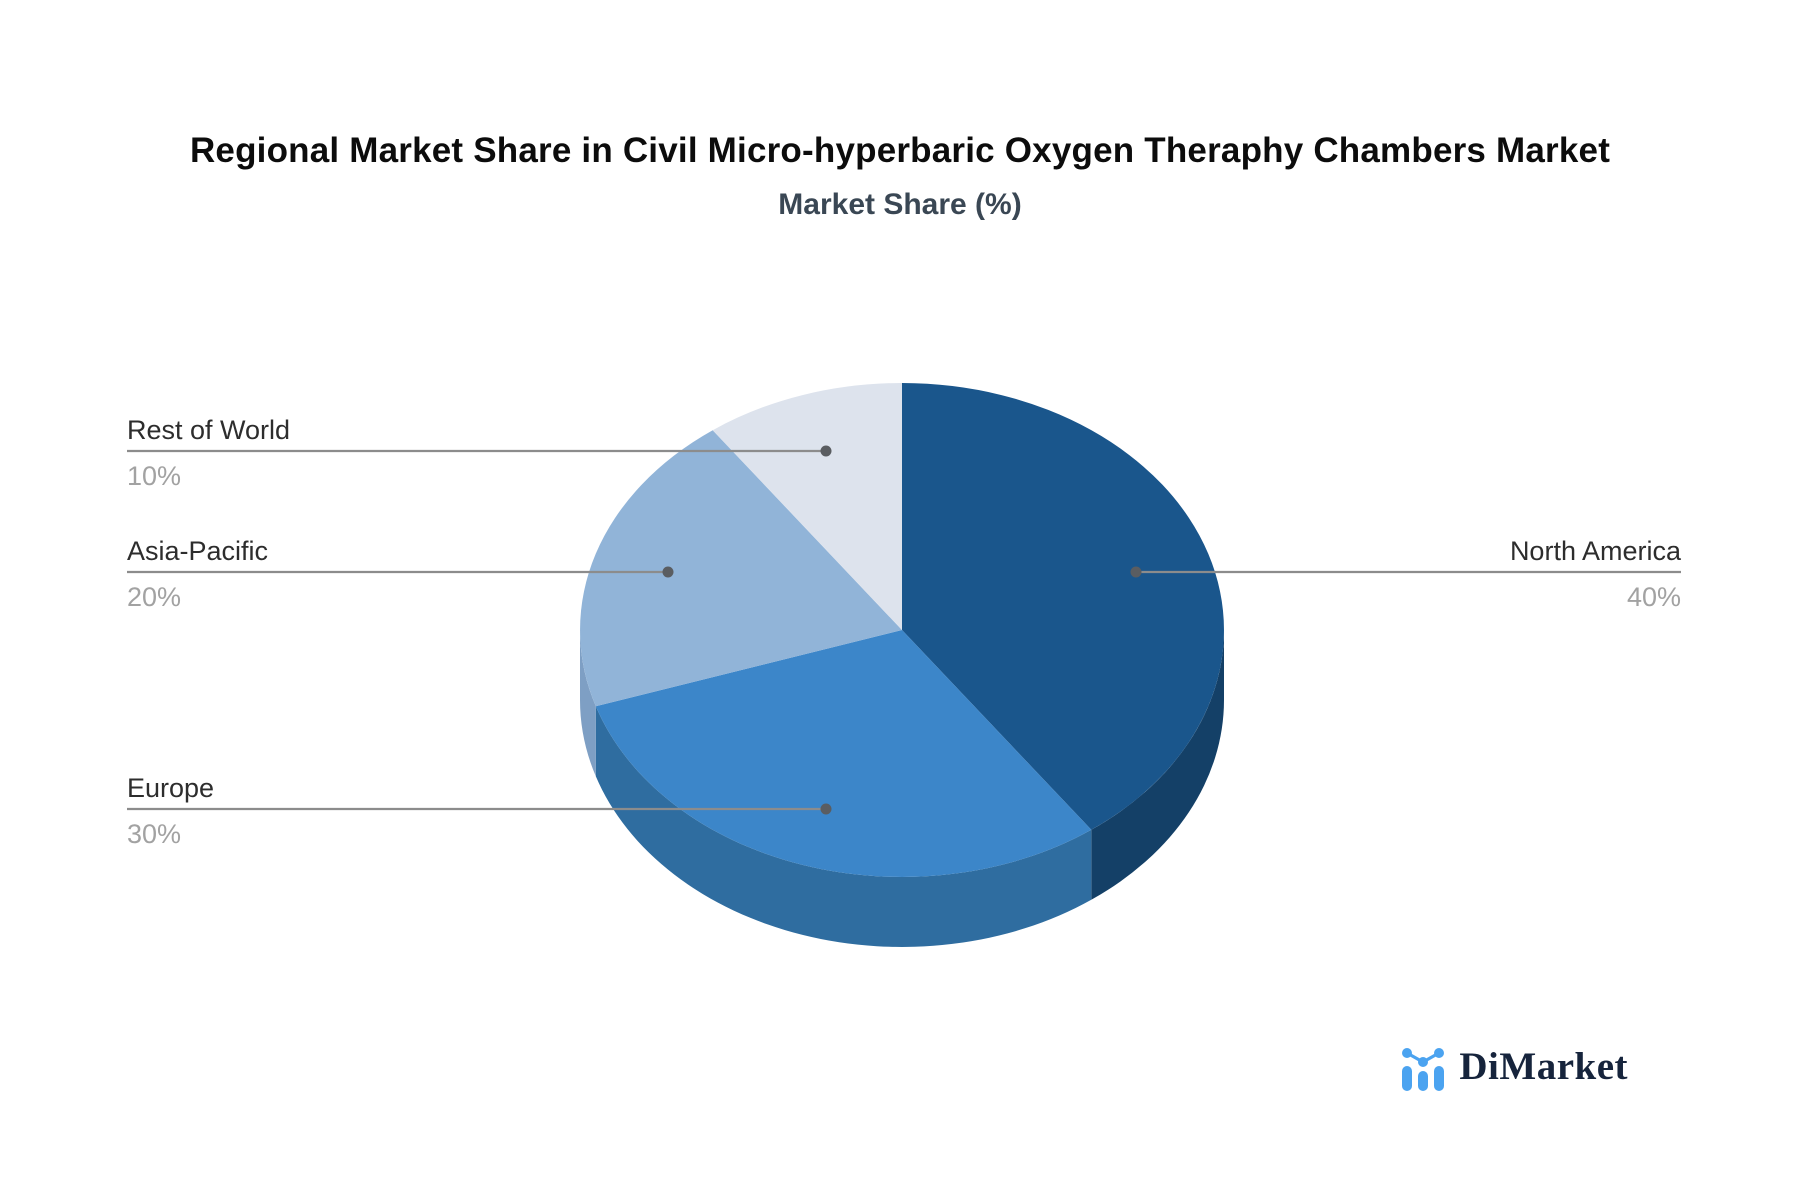 This screenshot has height=1196, width=1800. I want to click on leader-dot-rest-of-world, so click(826, 451).